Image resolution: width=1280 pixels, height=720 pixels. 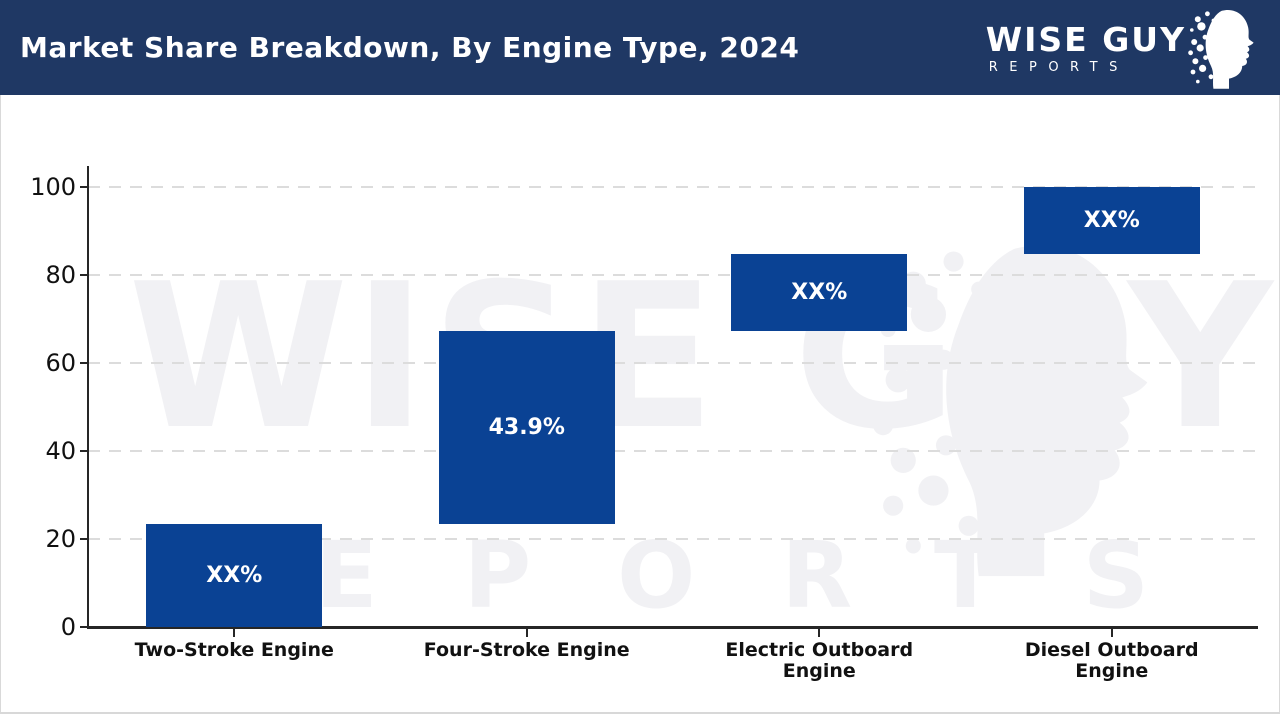 I want to click on y-tick-label-80: 80, so click(x=60, y=275).